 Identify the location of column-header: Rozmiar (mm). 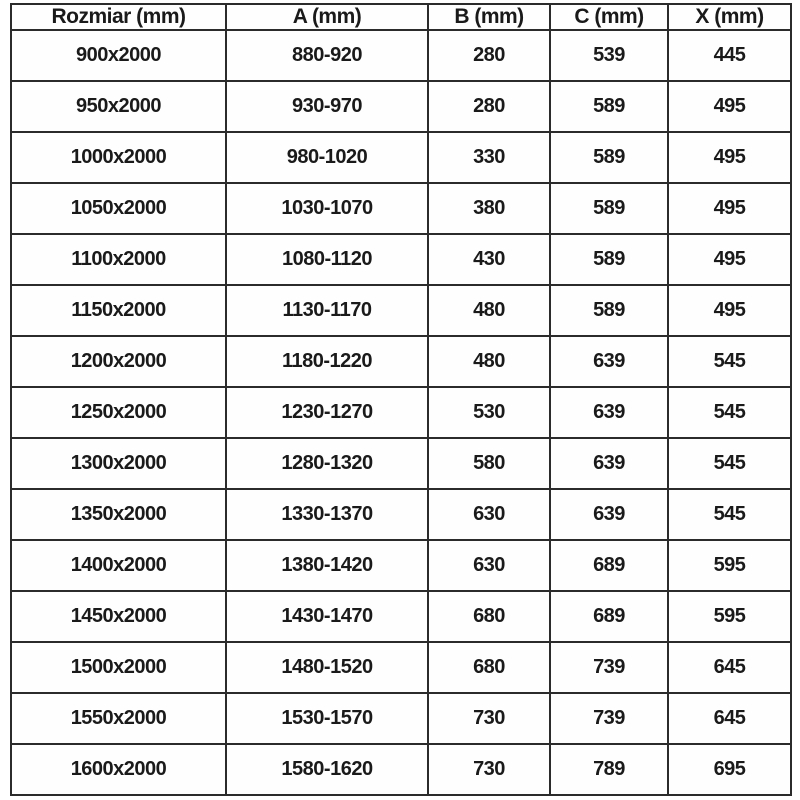
(118, 17).